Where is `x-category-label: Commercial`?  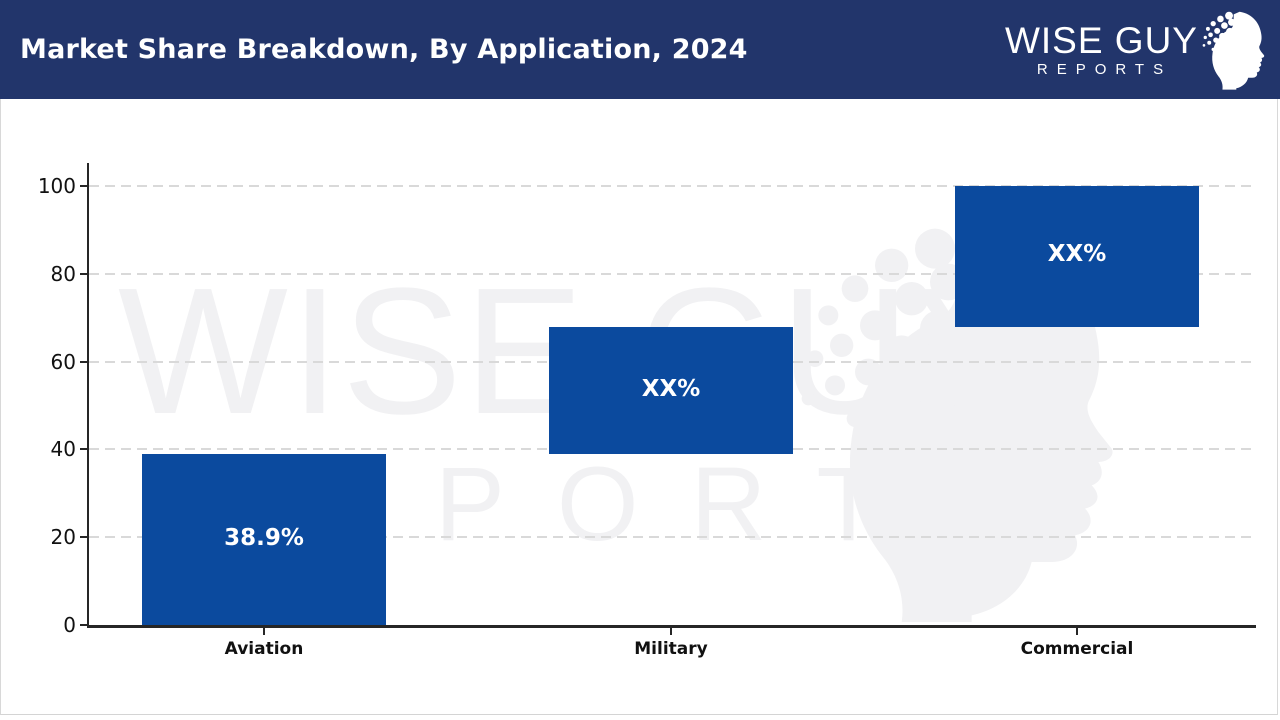
x-category-label: Commercial is located at coordinates (1077, 649).